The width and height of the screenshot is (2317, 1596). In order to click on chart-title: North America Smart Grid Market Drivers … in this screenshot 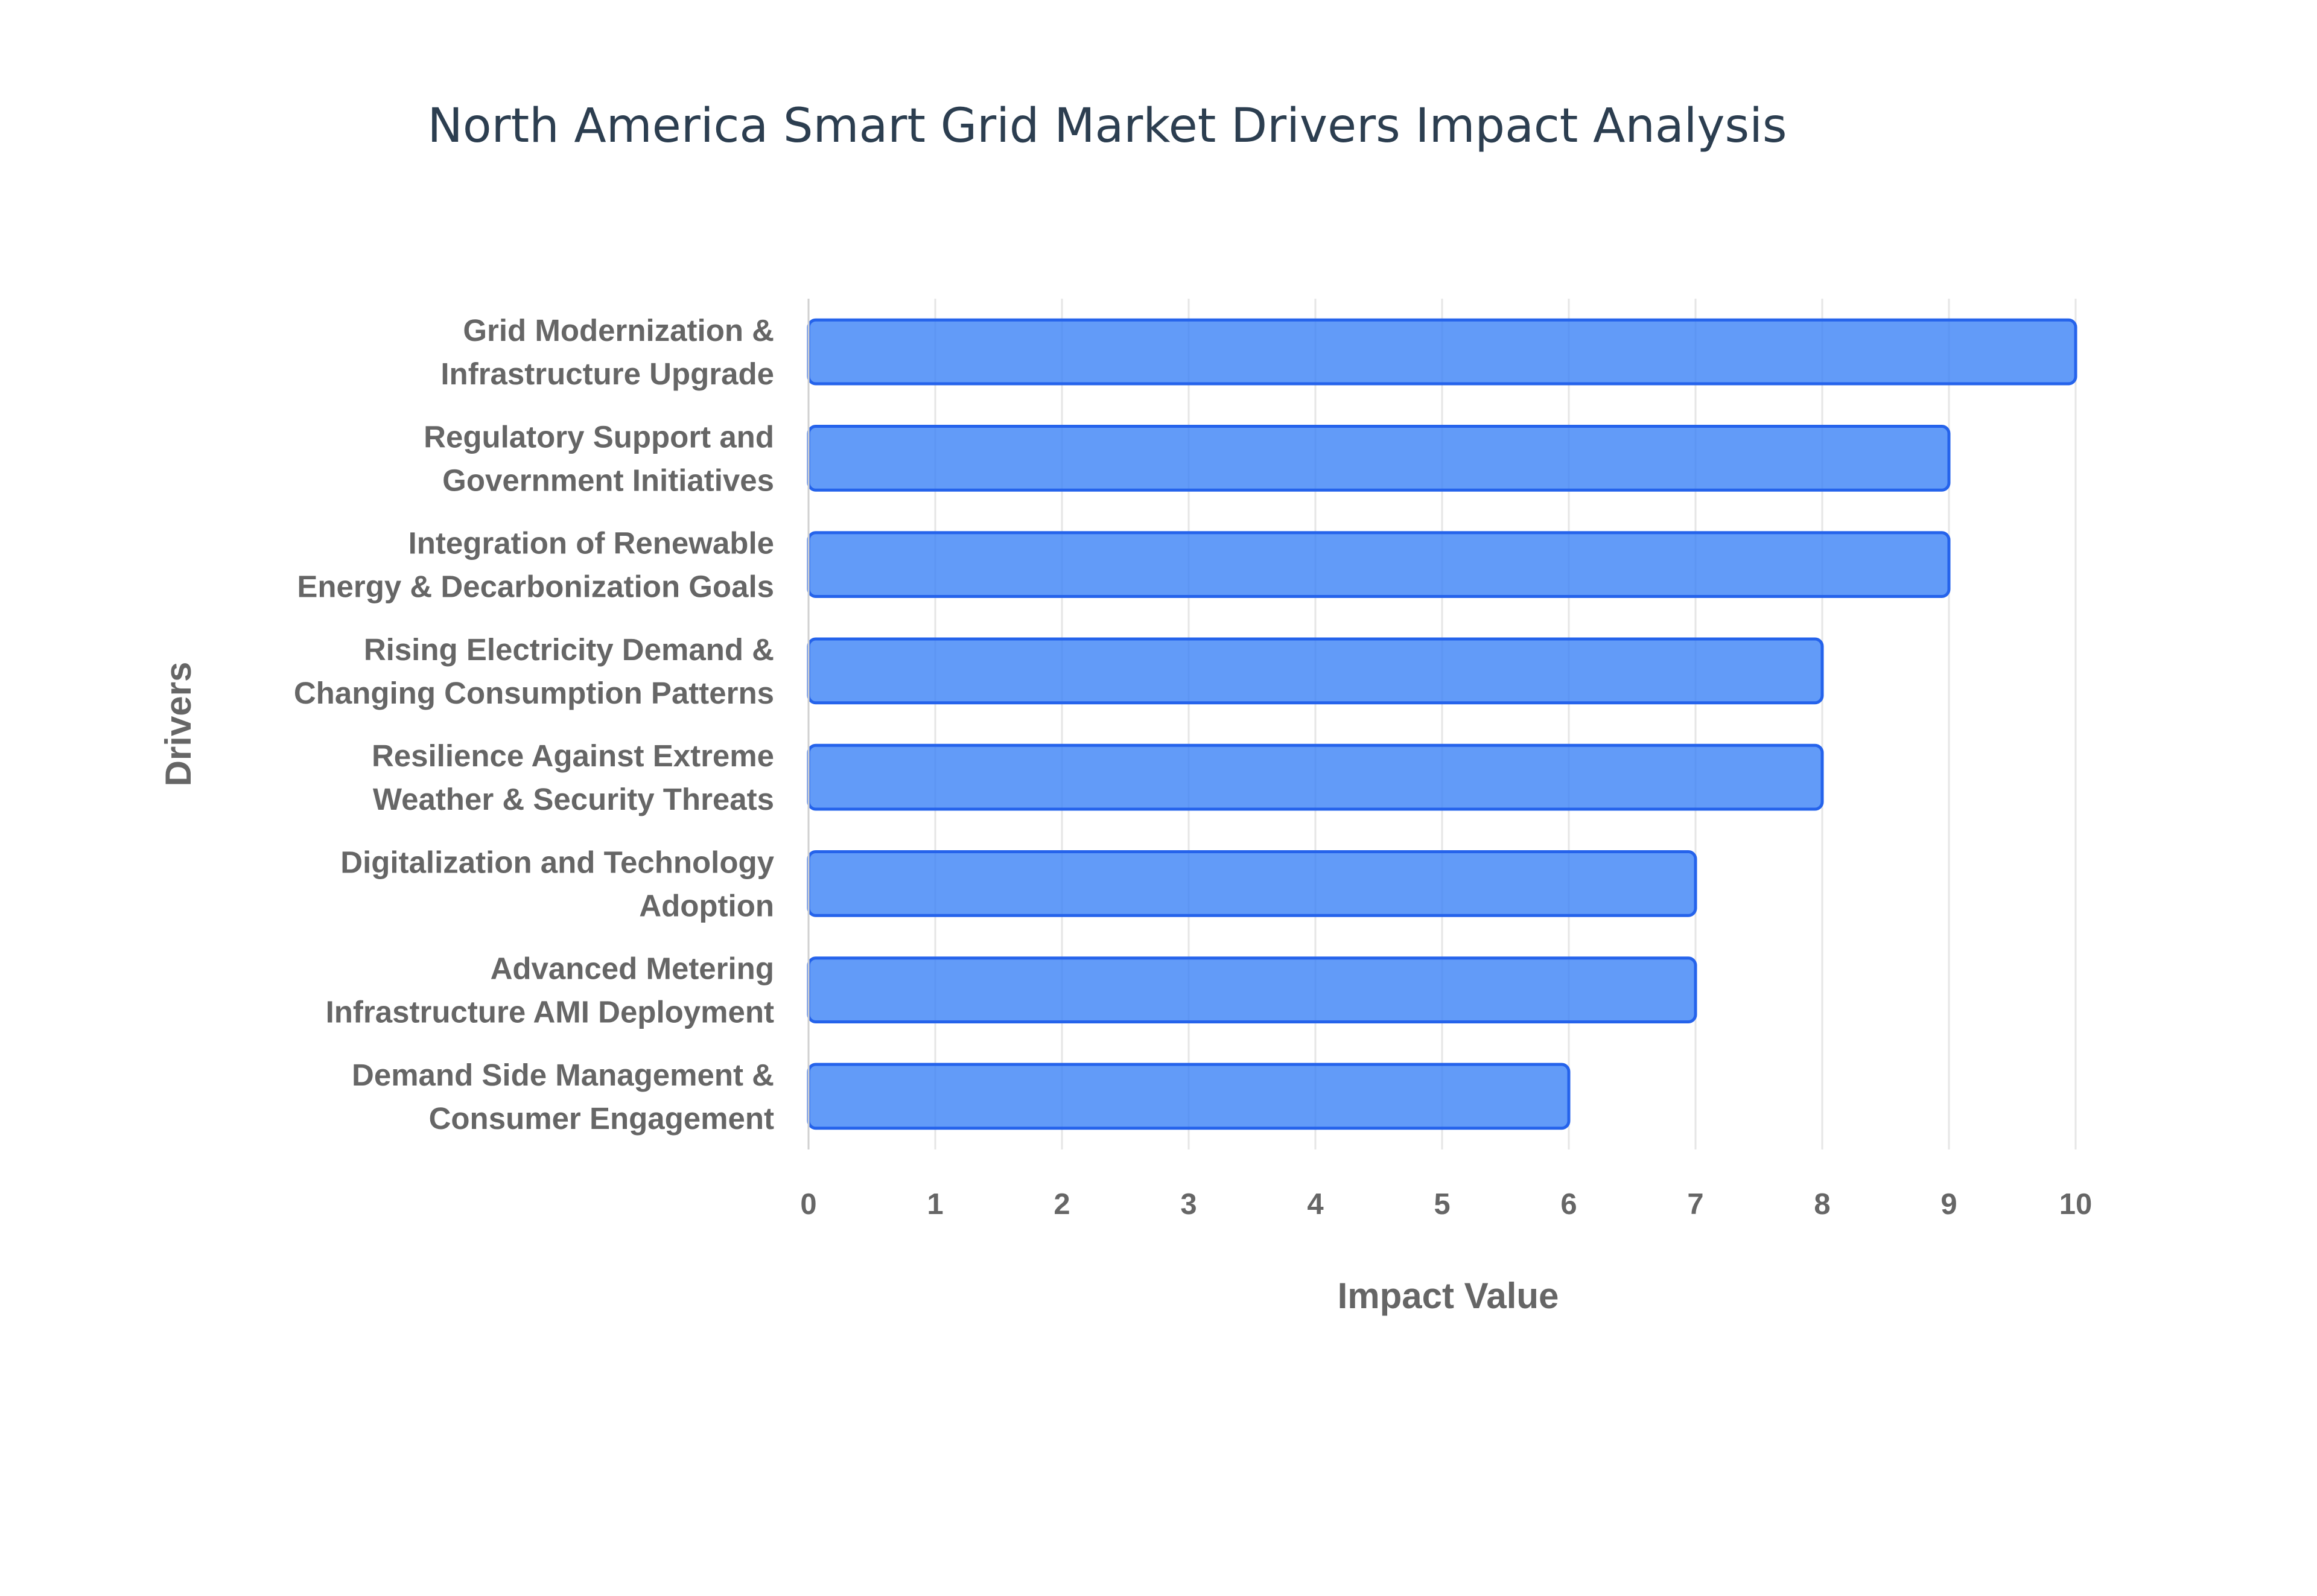, I will do `click(1107, 126)`.